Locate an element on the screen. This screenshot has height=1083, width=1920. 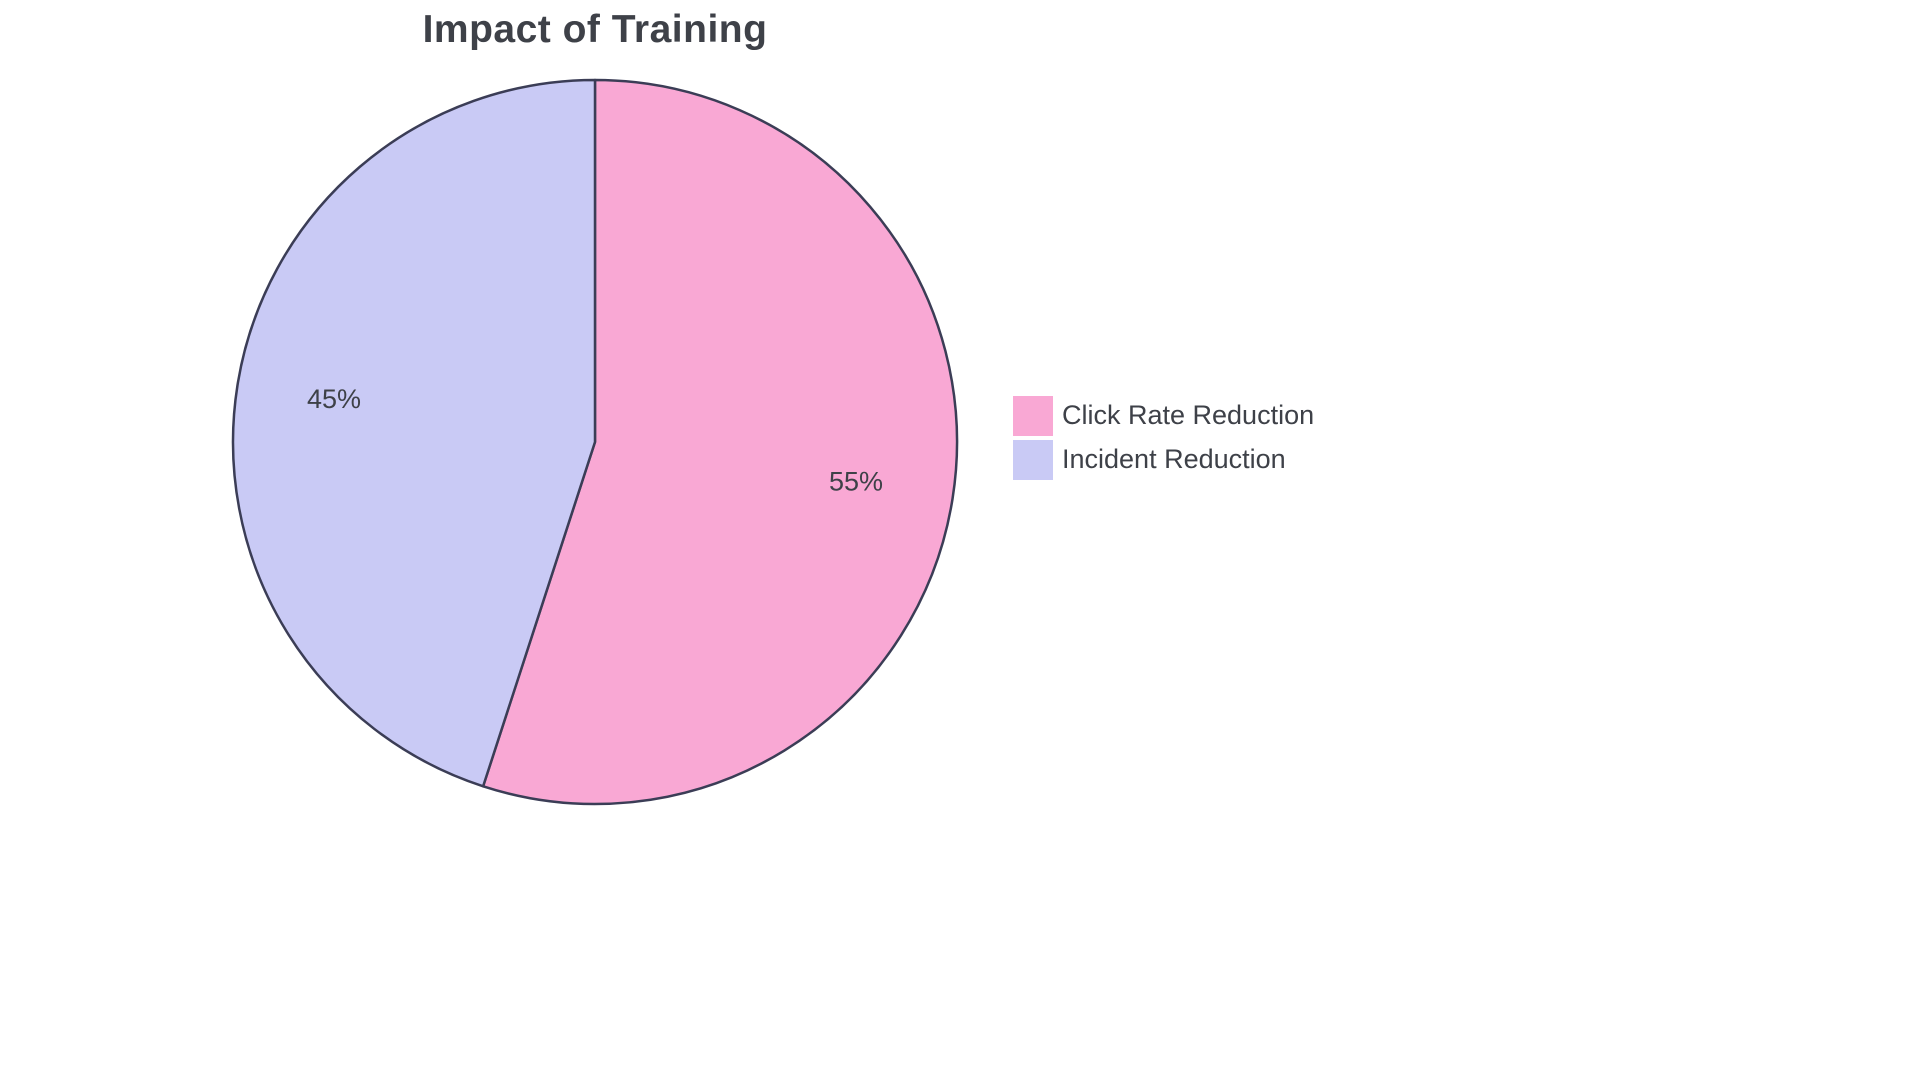
legend-item-incident-reduction: Incident Reduction is located at coordinates (1163, 459).